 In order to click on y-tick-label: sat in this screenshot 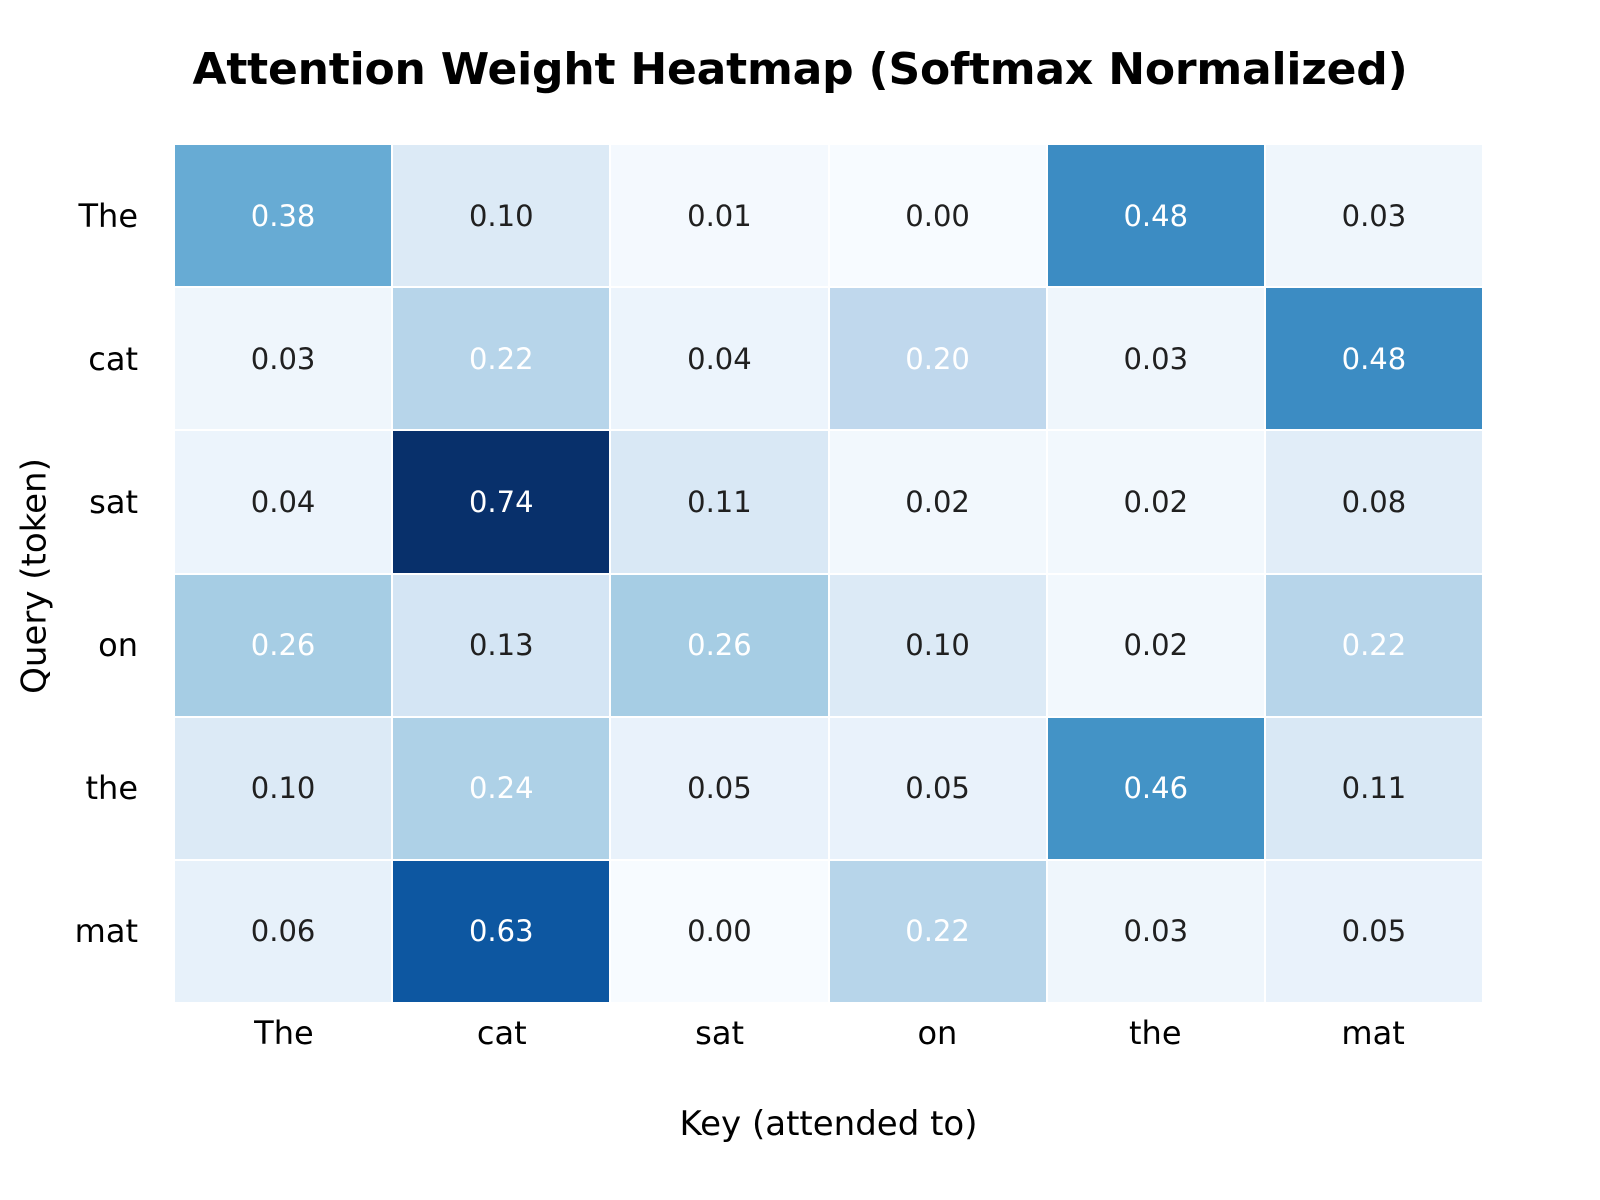, I will do `click(113, 502)`.